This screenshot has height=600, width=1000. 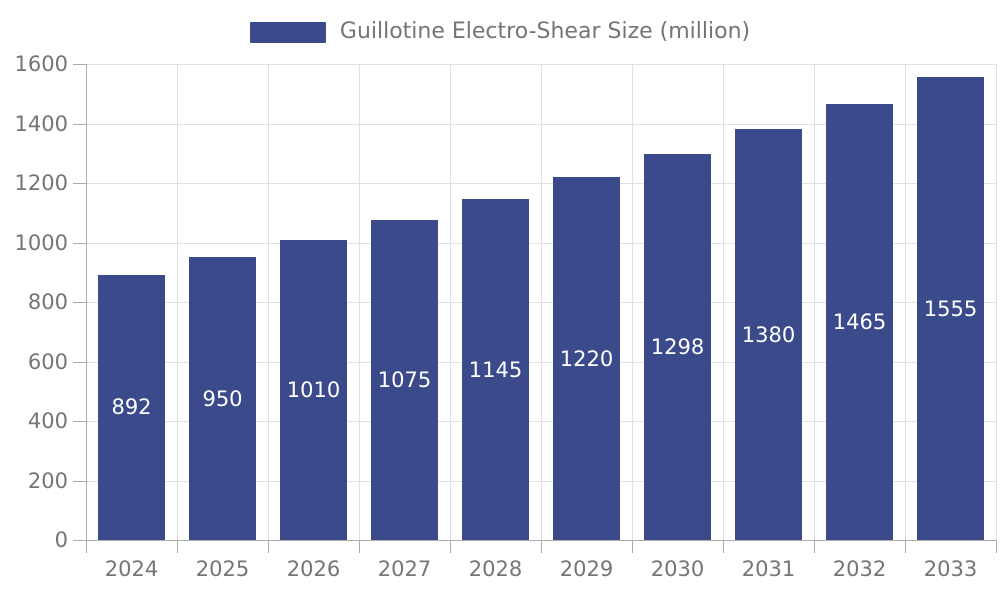 I want to click on bar-value-label: 1010, so click(x=313, y=389).